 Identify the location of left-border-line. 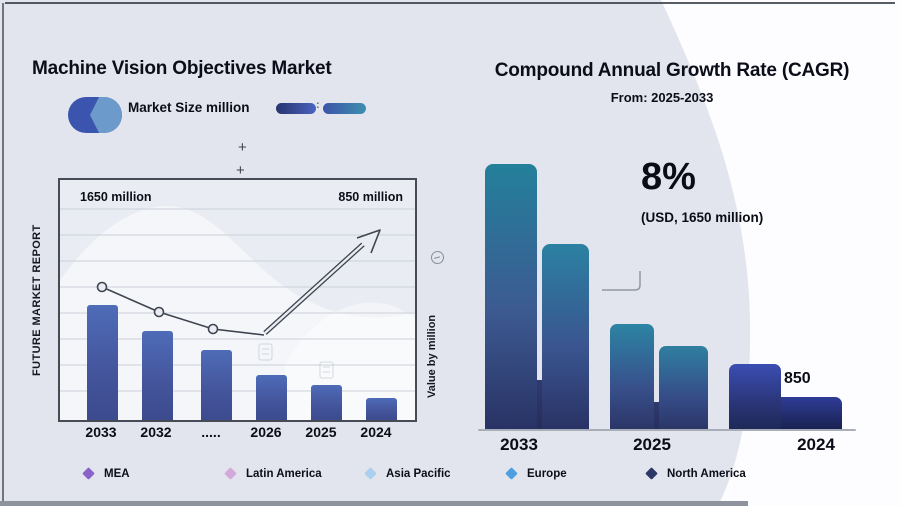
(3, 252).